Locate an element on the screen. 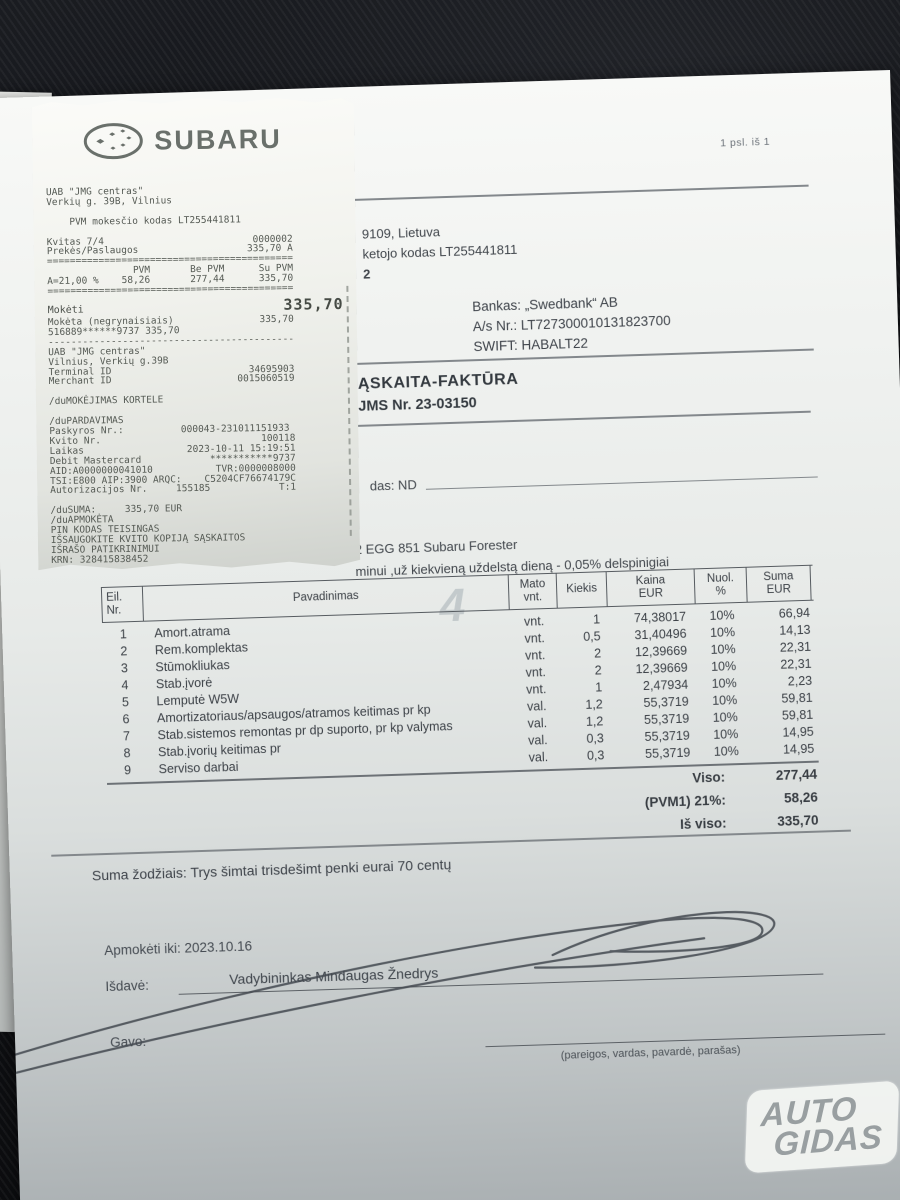 This screenshot has width=900, height=1200. autogidas-line2: GIDAS is located at coordinates (828, 1140).